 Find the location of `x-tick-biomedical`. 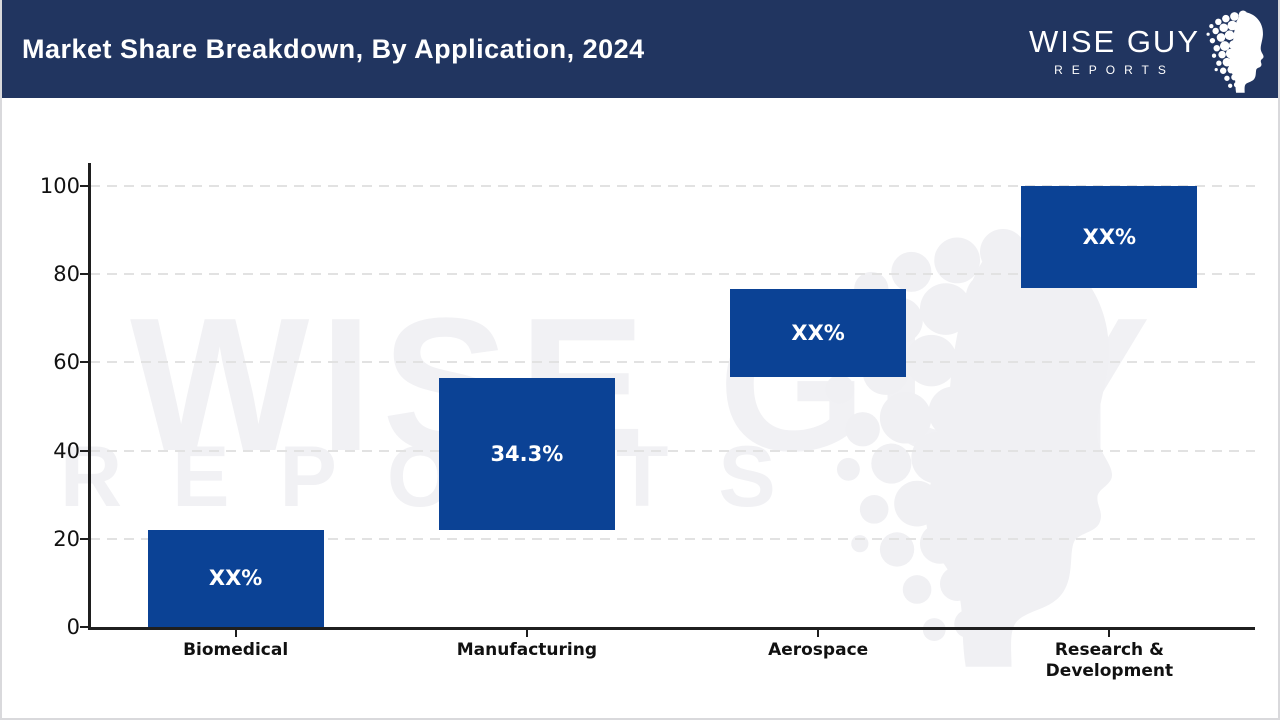

x-tick-biomedical is located at coordinates (235, 632).